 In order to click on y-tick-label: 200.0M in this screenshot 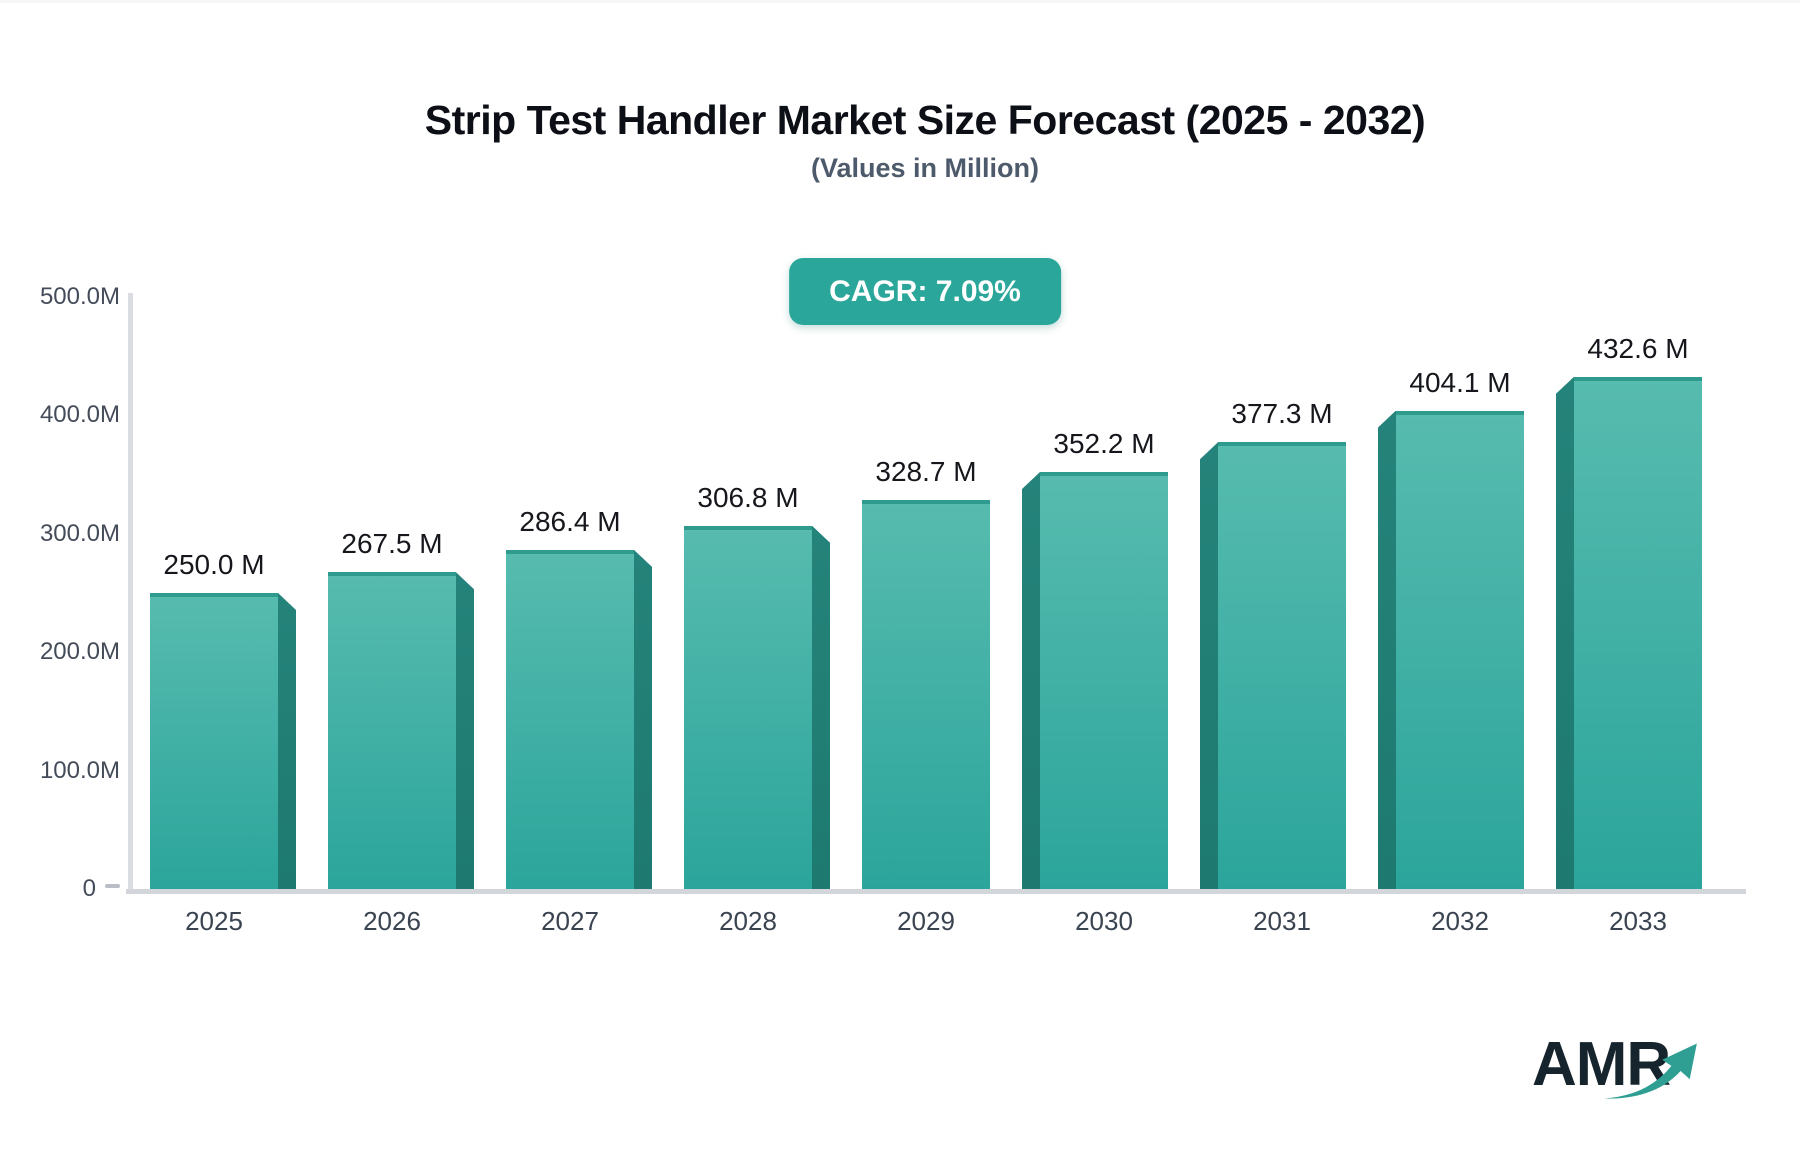, I will do `click(79, 652)`.